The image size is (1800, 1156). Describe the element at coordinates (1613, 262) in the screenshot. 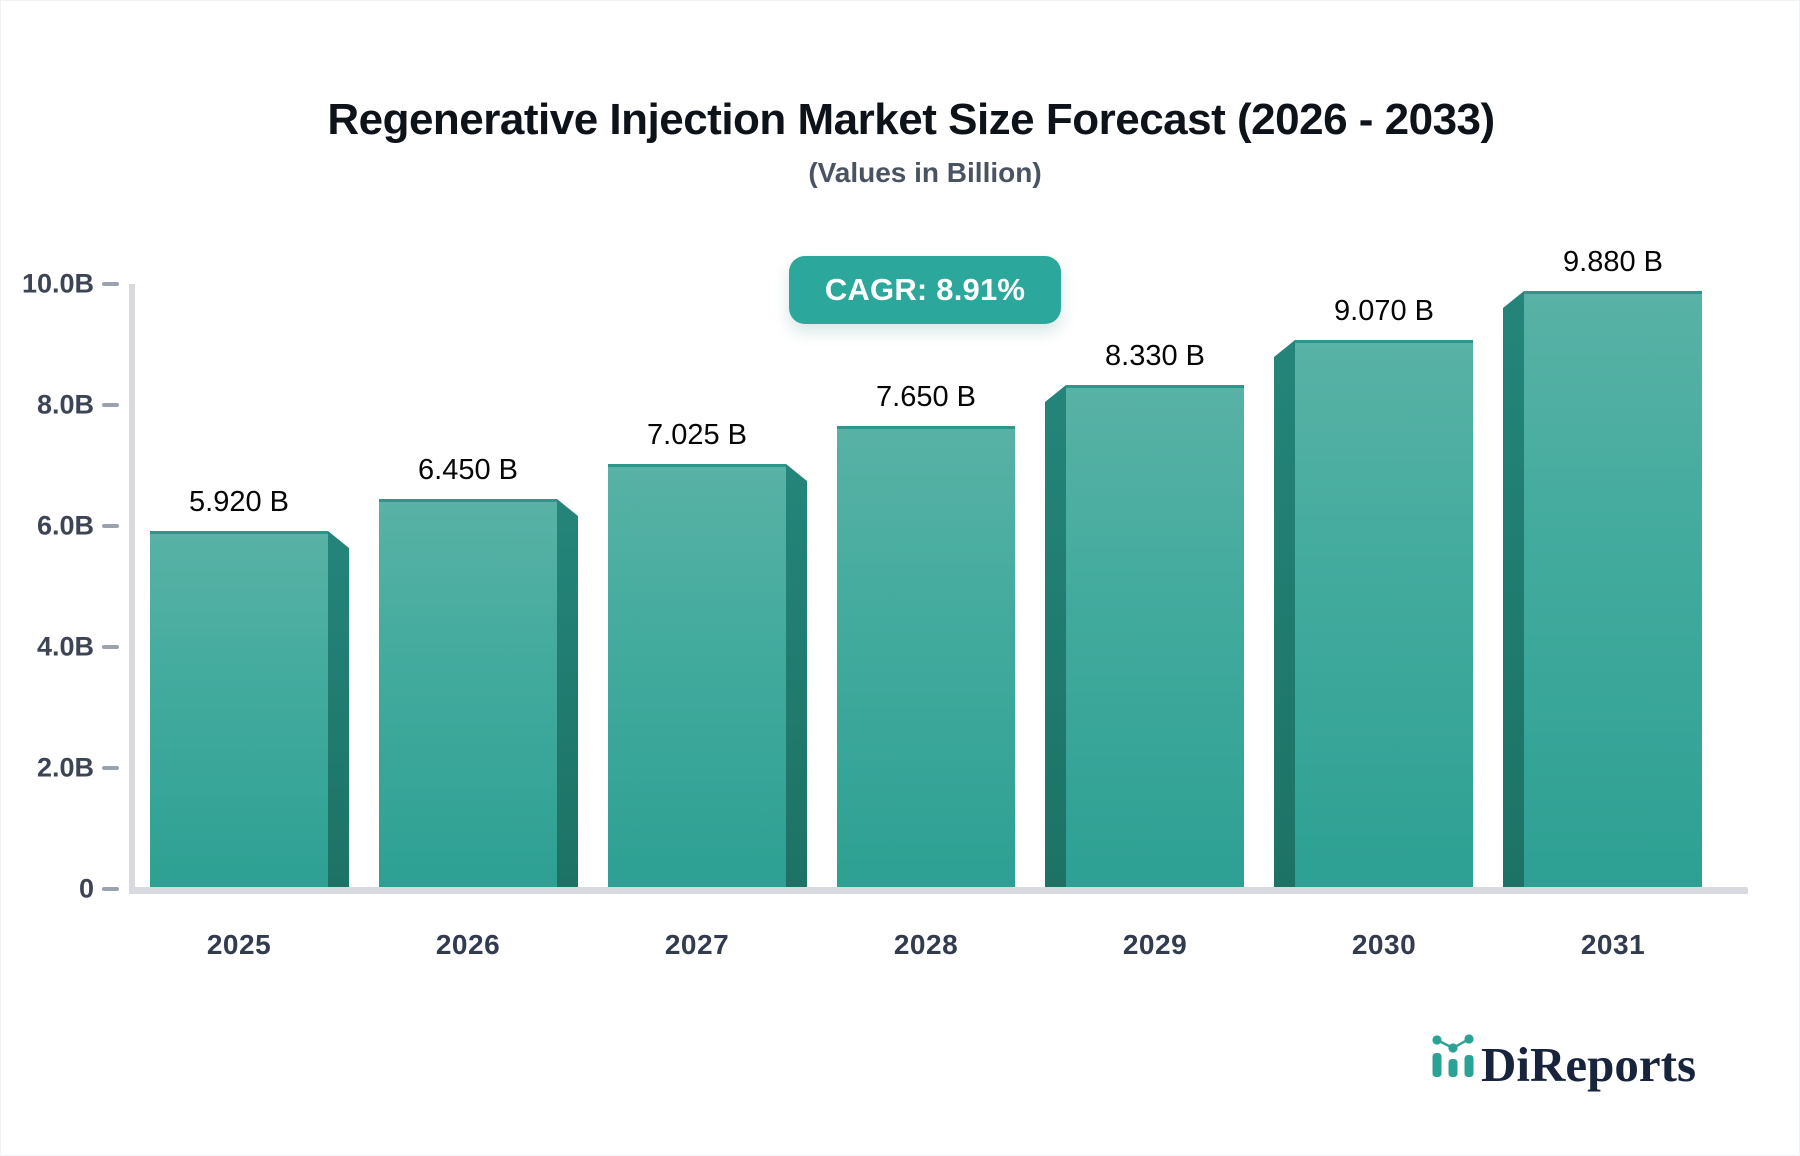

I see `bar-value-label: 9.880 B` at that location.